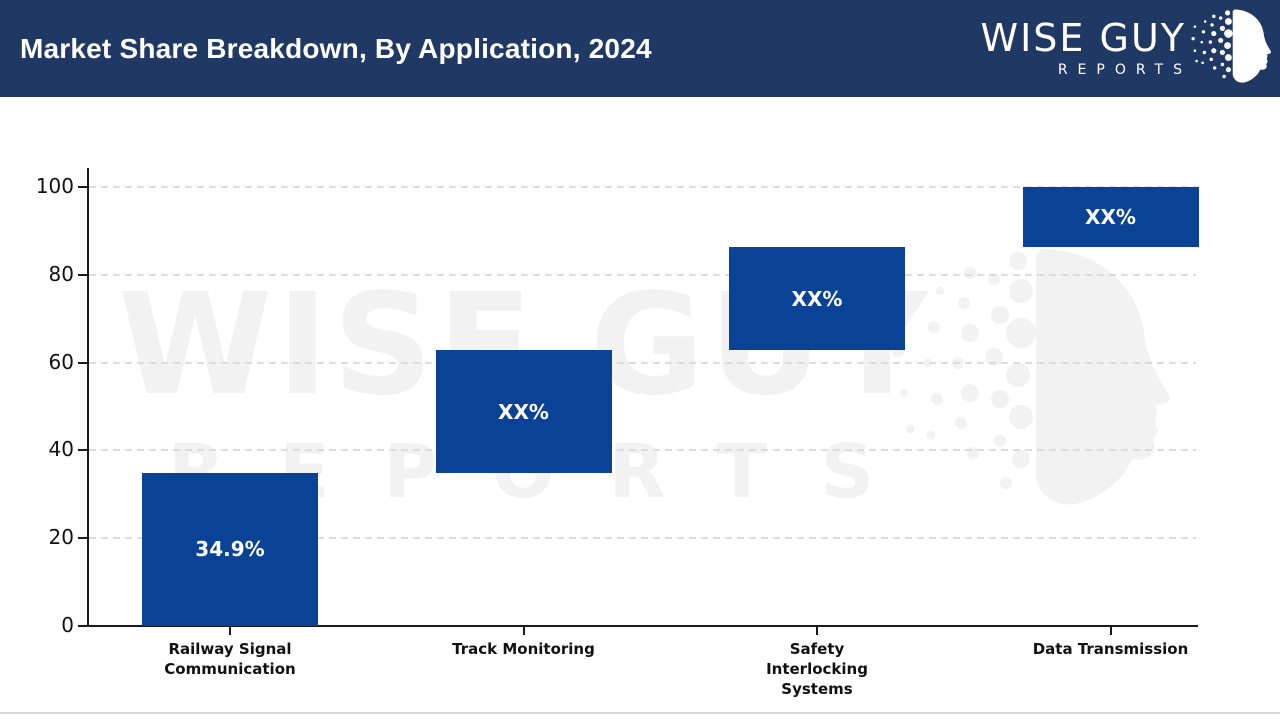 The height and width of the screenshot is (720, 1280). I want to click on category-label: Railway Signal Communication, so click(230, 659).